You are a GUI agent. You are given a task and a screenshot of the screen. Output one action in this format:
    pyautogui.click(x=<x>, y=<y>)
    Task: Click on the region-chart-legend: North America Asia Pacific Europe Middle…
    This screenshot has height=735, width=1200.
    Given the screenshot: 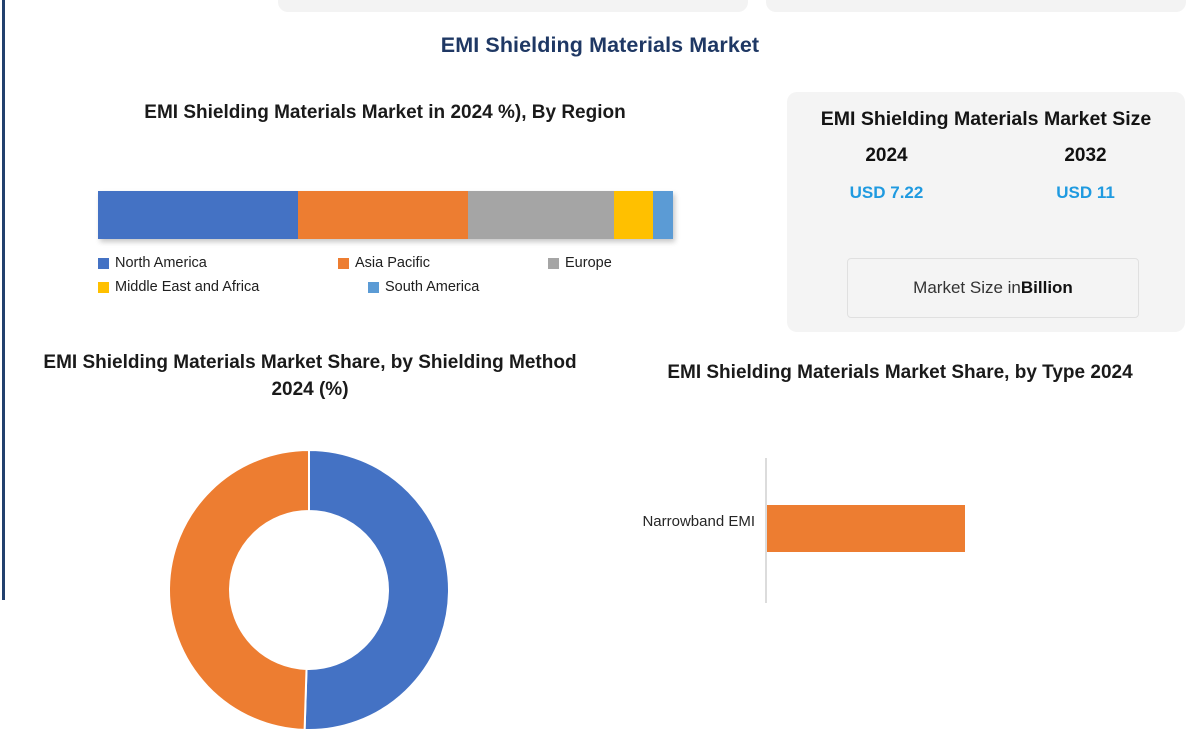 What is the action you would take?
    pyautogui.click(x=408, y=279)
    